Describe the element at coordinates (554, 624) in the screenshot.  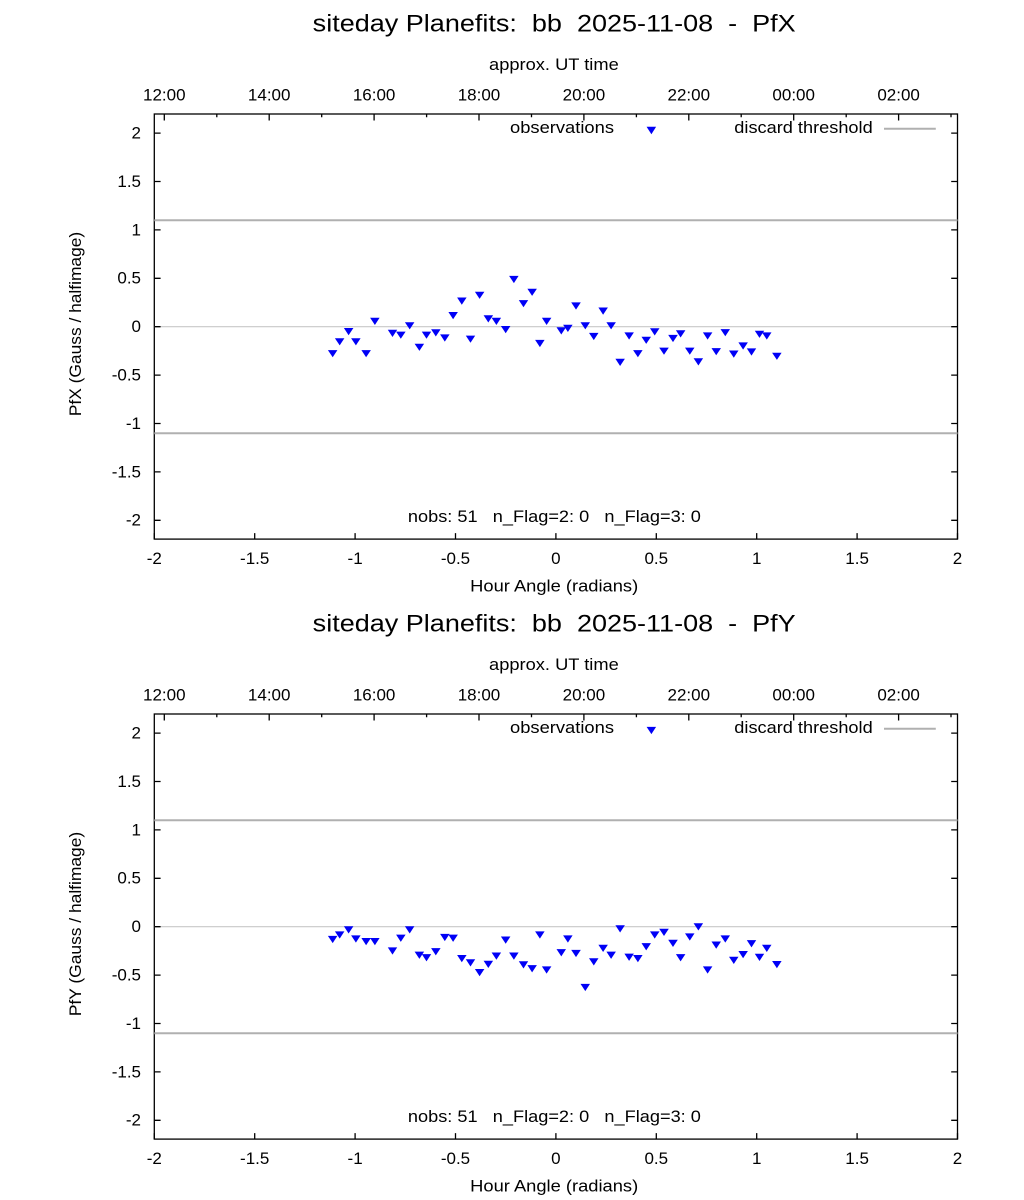
I see `svg-text:siteday Planefits: bb 2025-1: siteday Planefits: bb 2025-11-08 - PfY` at that location.